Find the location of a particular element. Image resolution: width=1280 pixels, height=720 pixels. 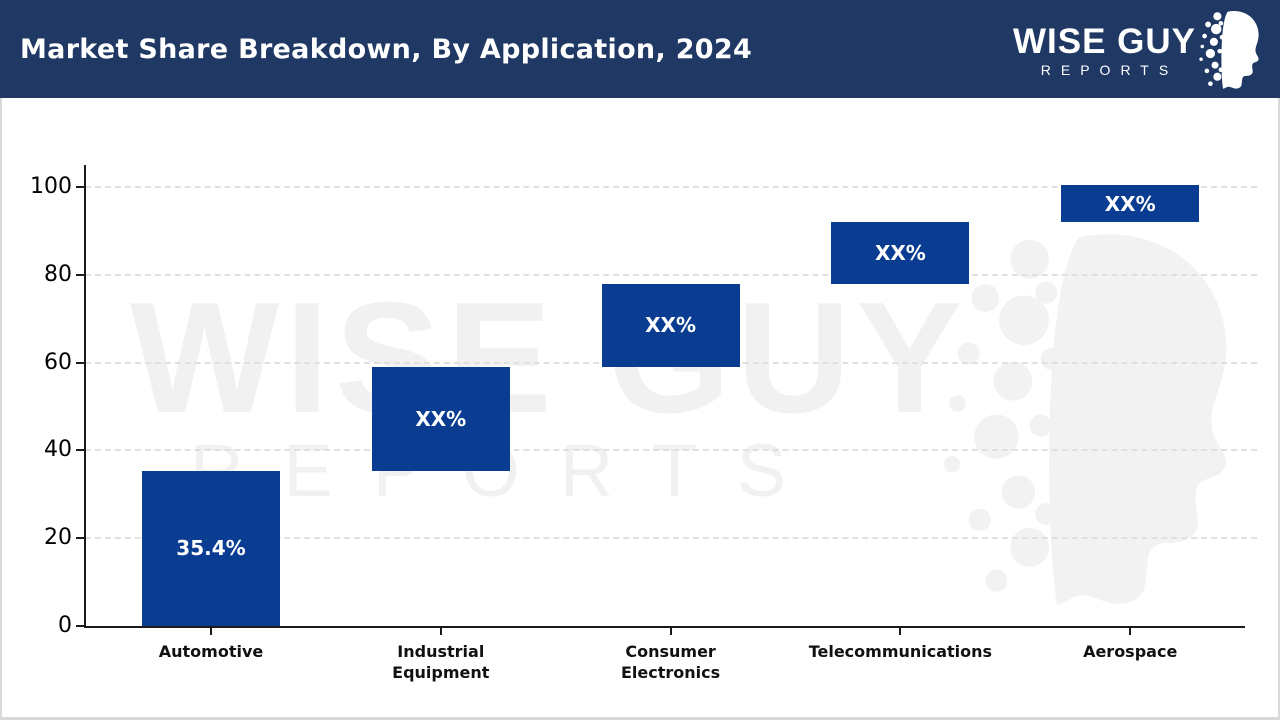

y-tick-label-40: 40 is located at coordinates (58, 450).